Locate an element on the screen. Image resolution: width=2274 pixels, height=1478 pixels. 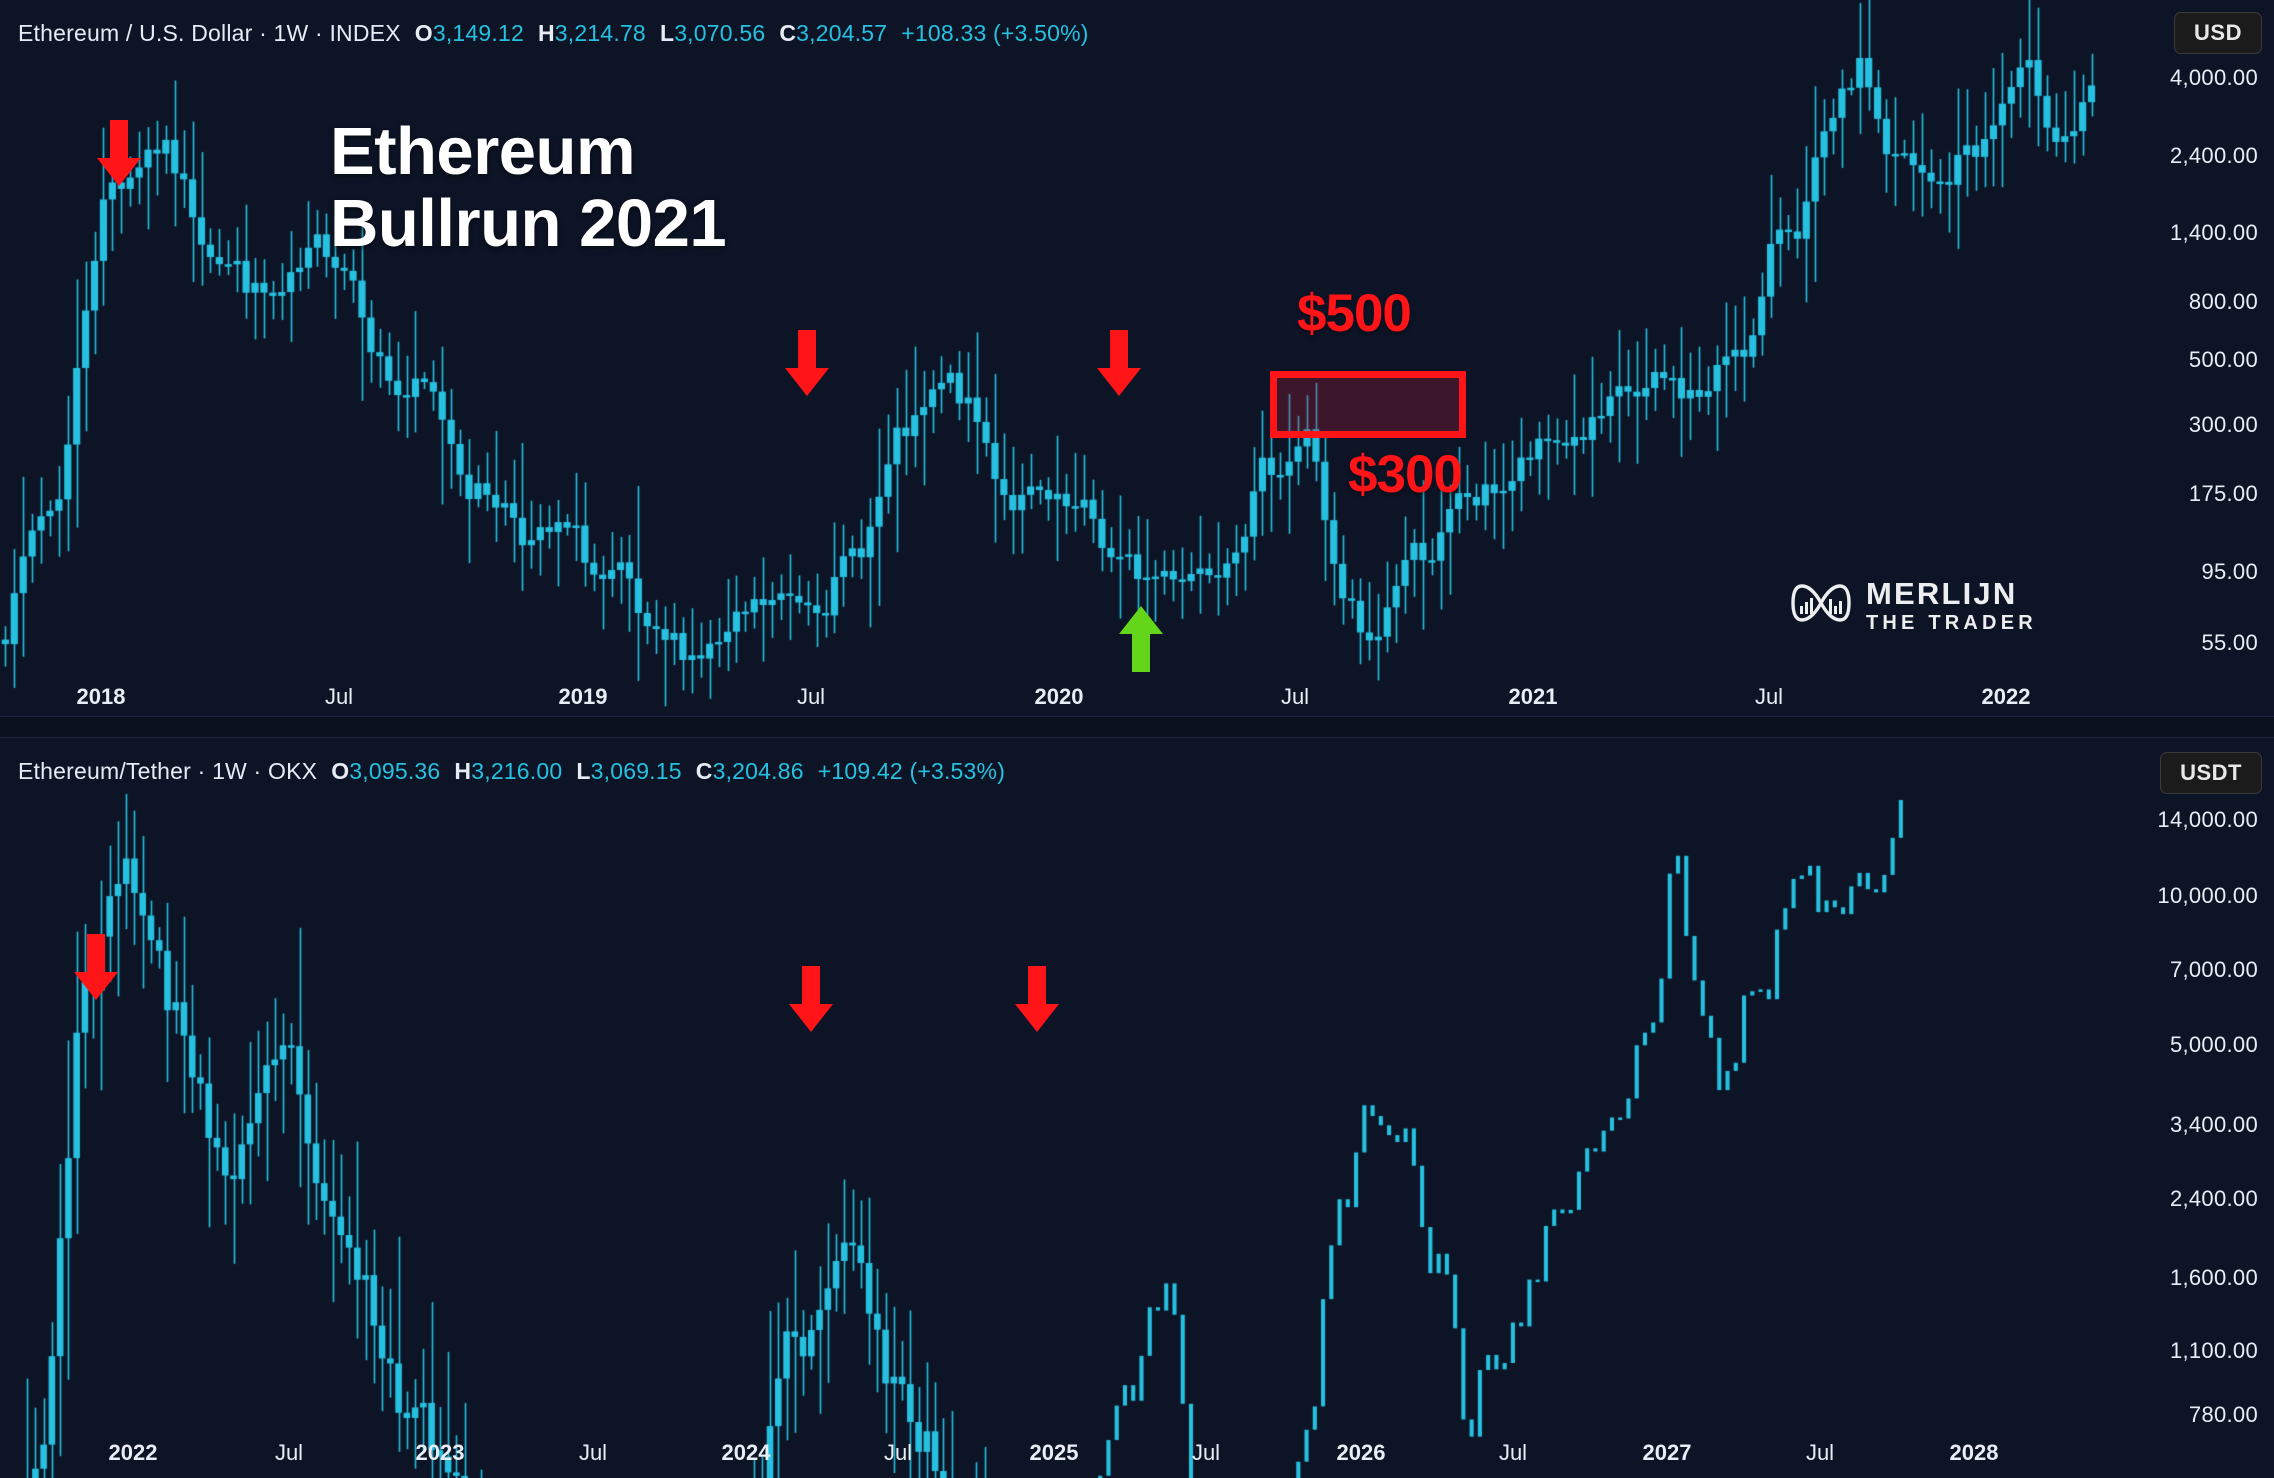
time-tick: 2027 is located at coordinates (1667, 1452).